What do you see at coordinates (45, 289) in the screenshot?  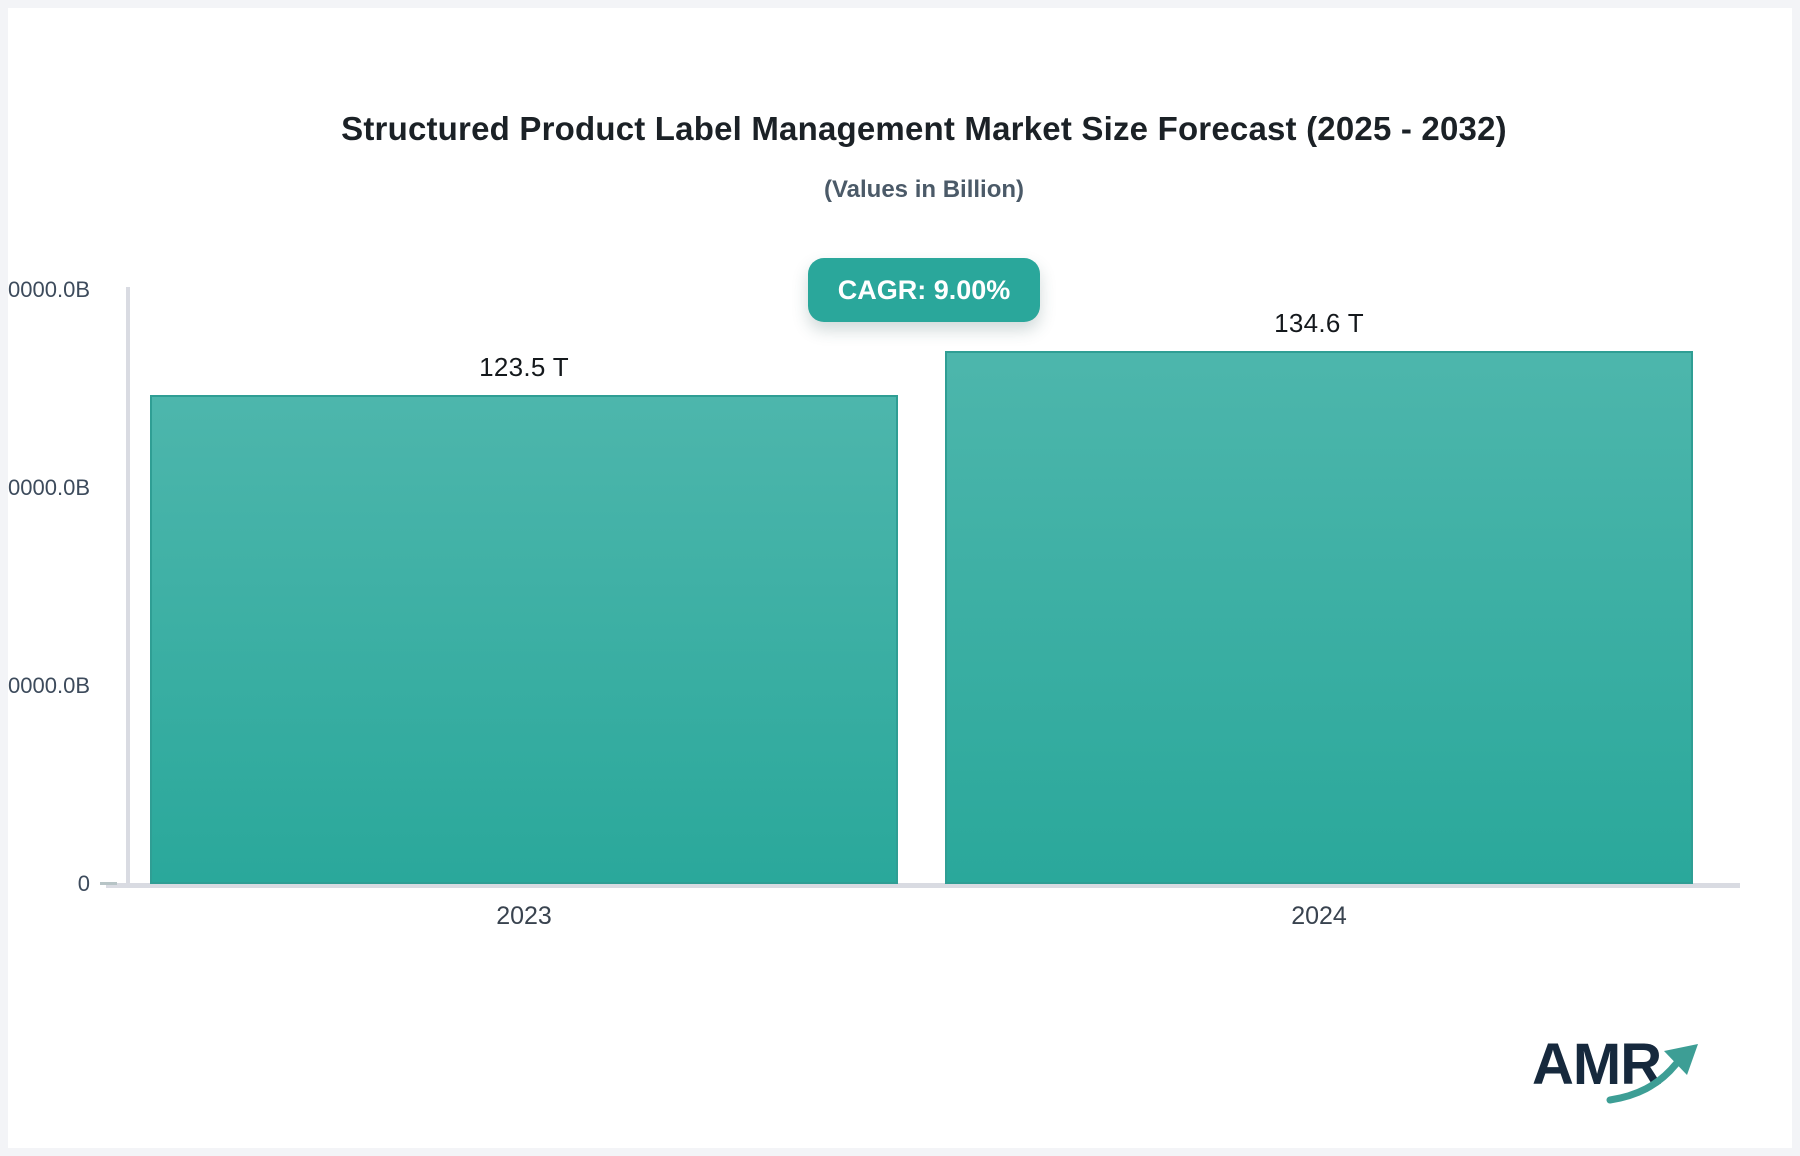 I see `y-tick-label: 150000.0B` at bounding box center [45, 289].